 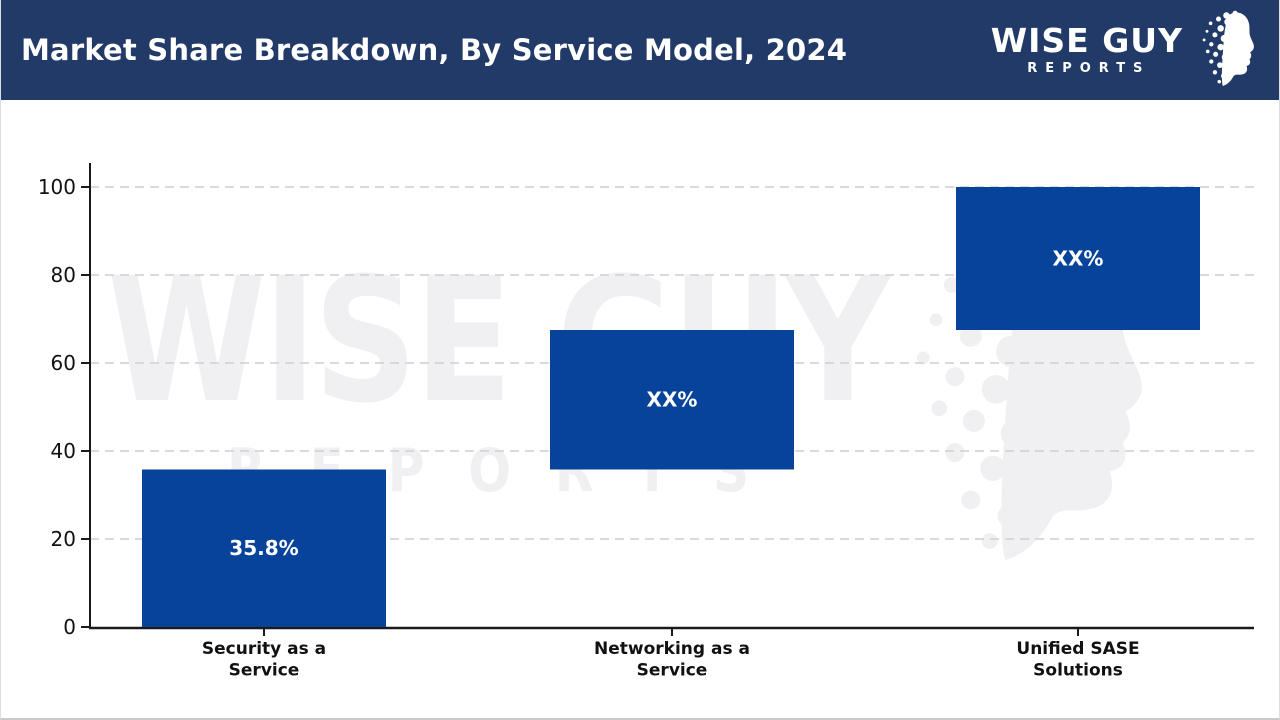 I want to click on x-category-label: Networking as a Service, so click(x=672, y=660).